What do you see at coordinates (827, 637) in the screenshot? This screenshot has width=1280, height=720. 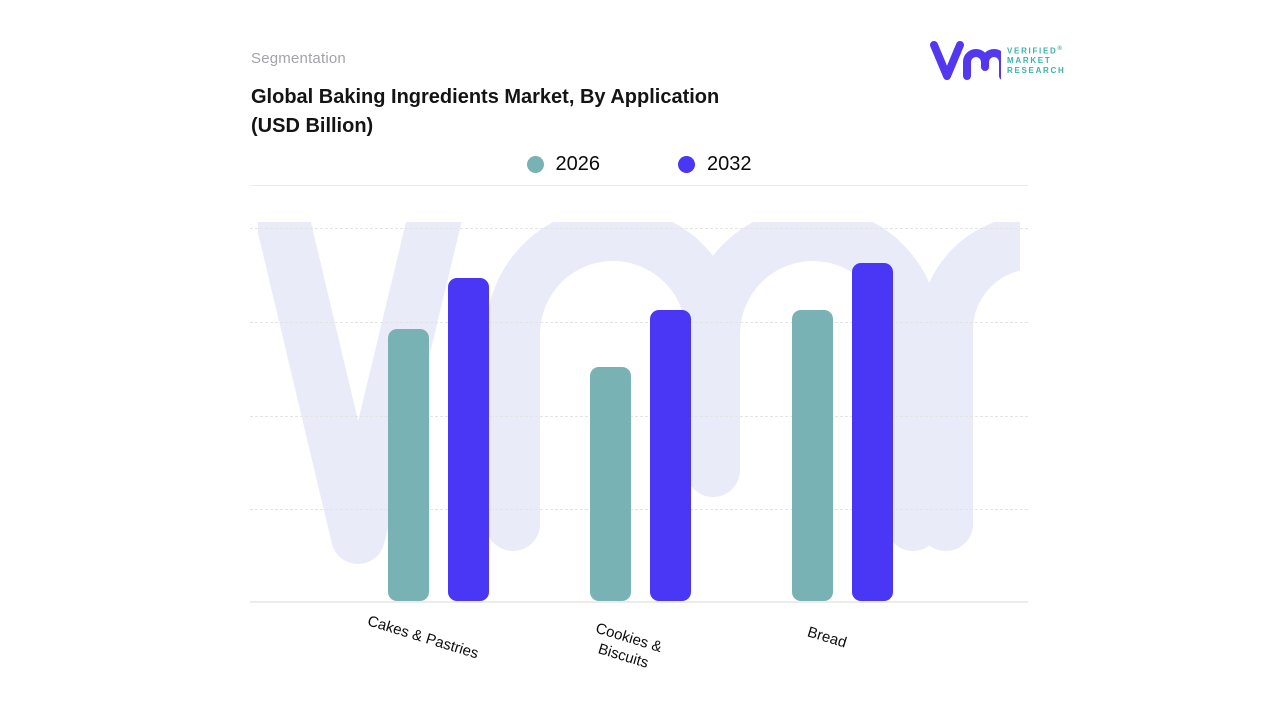 I see `x-axis-label-bread: Bread` at bounding box center [827, 637].